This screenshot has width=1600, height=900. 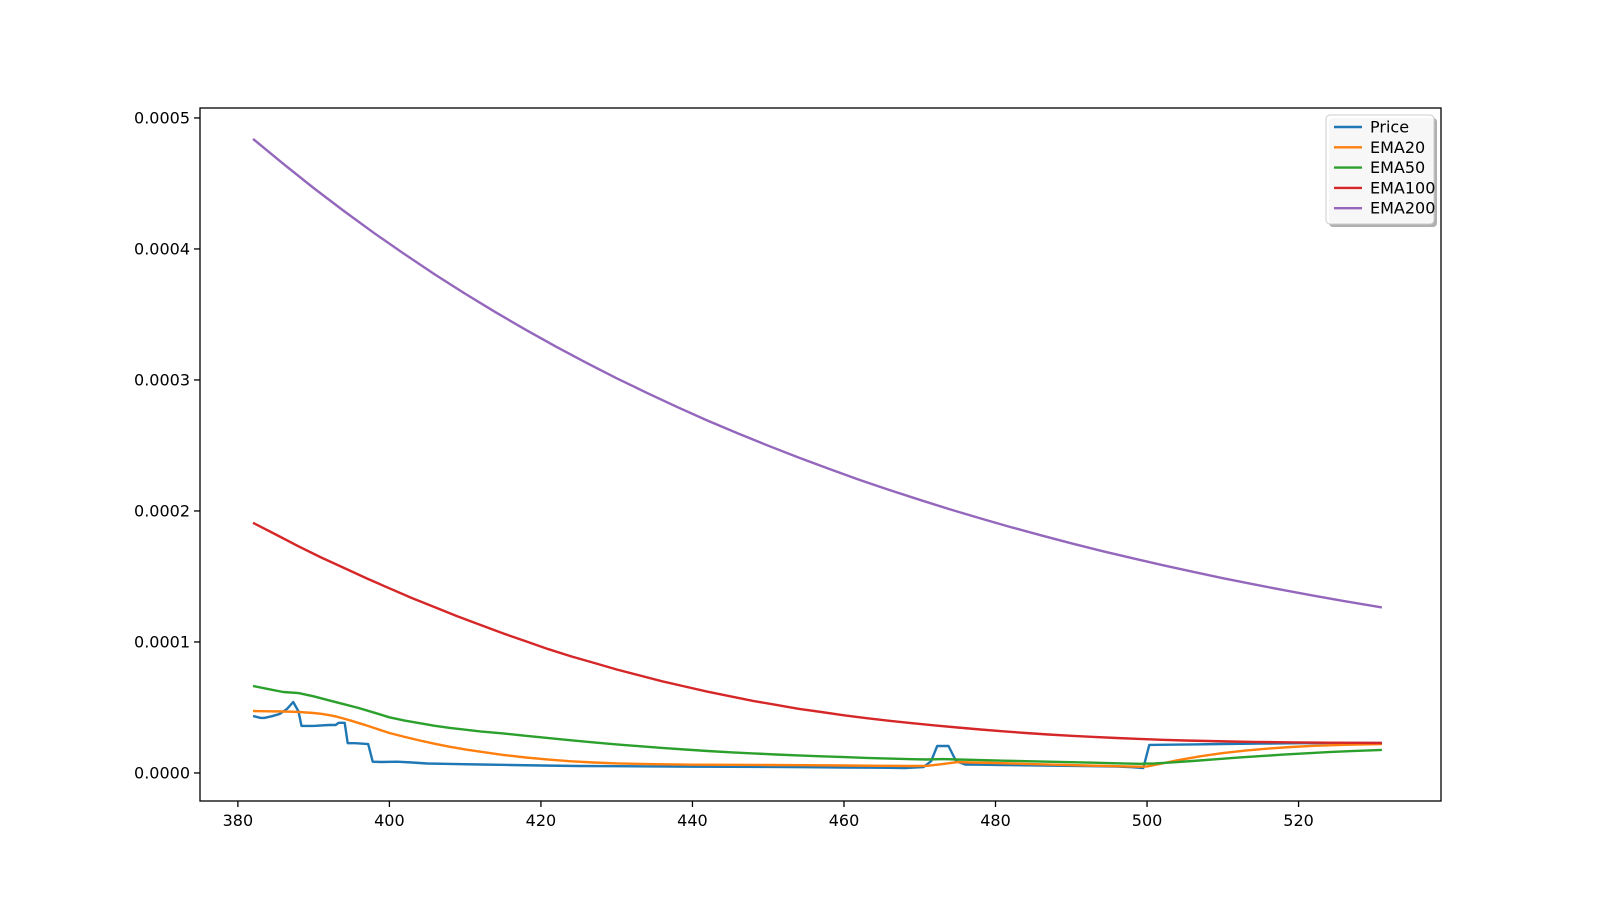 What do you see at coordinates (541, 820) in the screenshot?
I see `x-tick-label: 420` at bounding box center [541, 820].